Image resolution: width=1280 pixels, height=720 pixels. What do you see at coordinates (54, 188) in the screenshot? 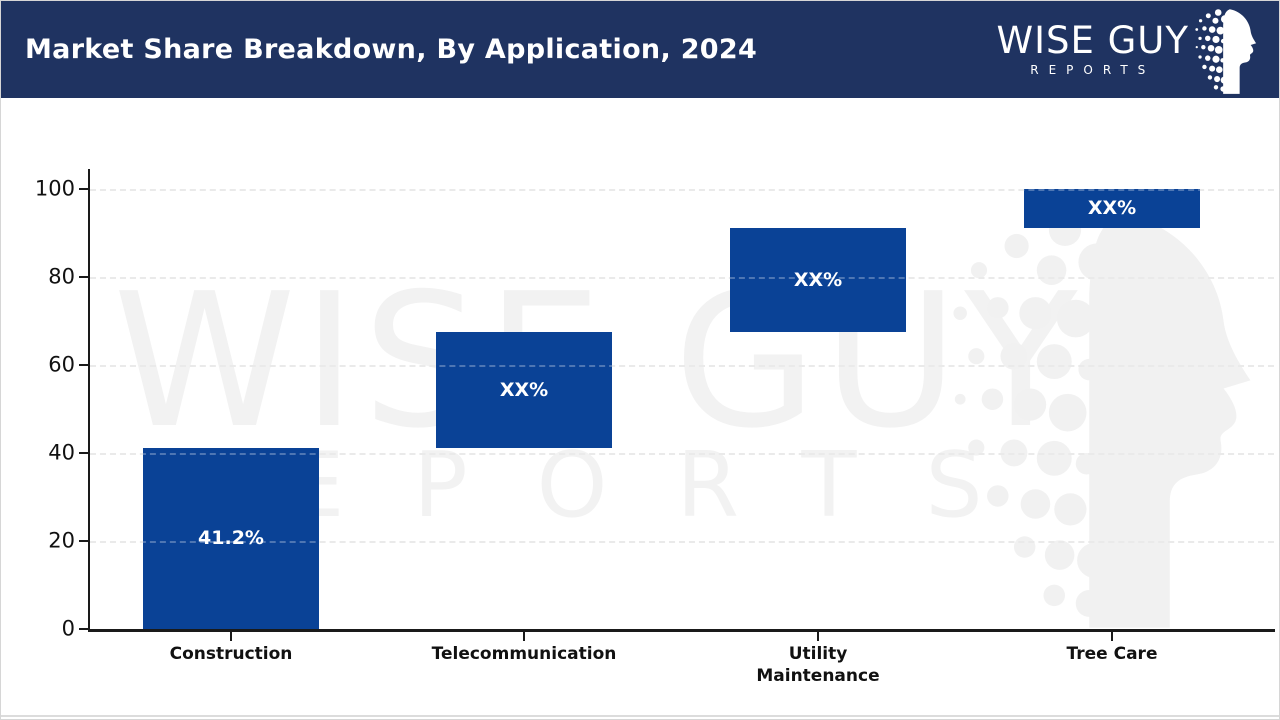
I see `y-tick-label: 100` at bounding box center [54, 188].